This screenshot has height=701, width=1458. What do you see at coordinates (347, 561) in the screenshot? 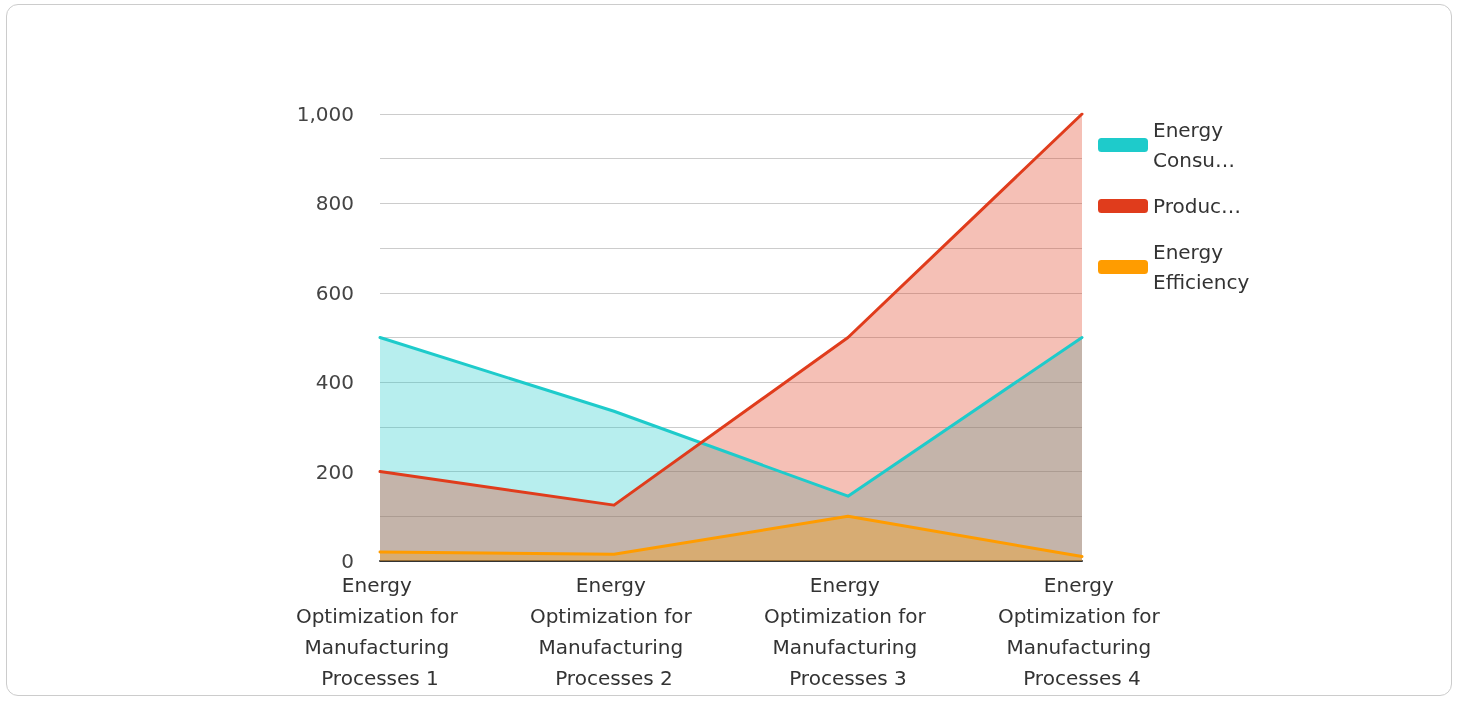
I see `y-tick-label: 0` at bounding box center [347, 561].